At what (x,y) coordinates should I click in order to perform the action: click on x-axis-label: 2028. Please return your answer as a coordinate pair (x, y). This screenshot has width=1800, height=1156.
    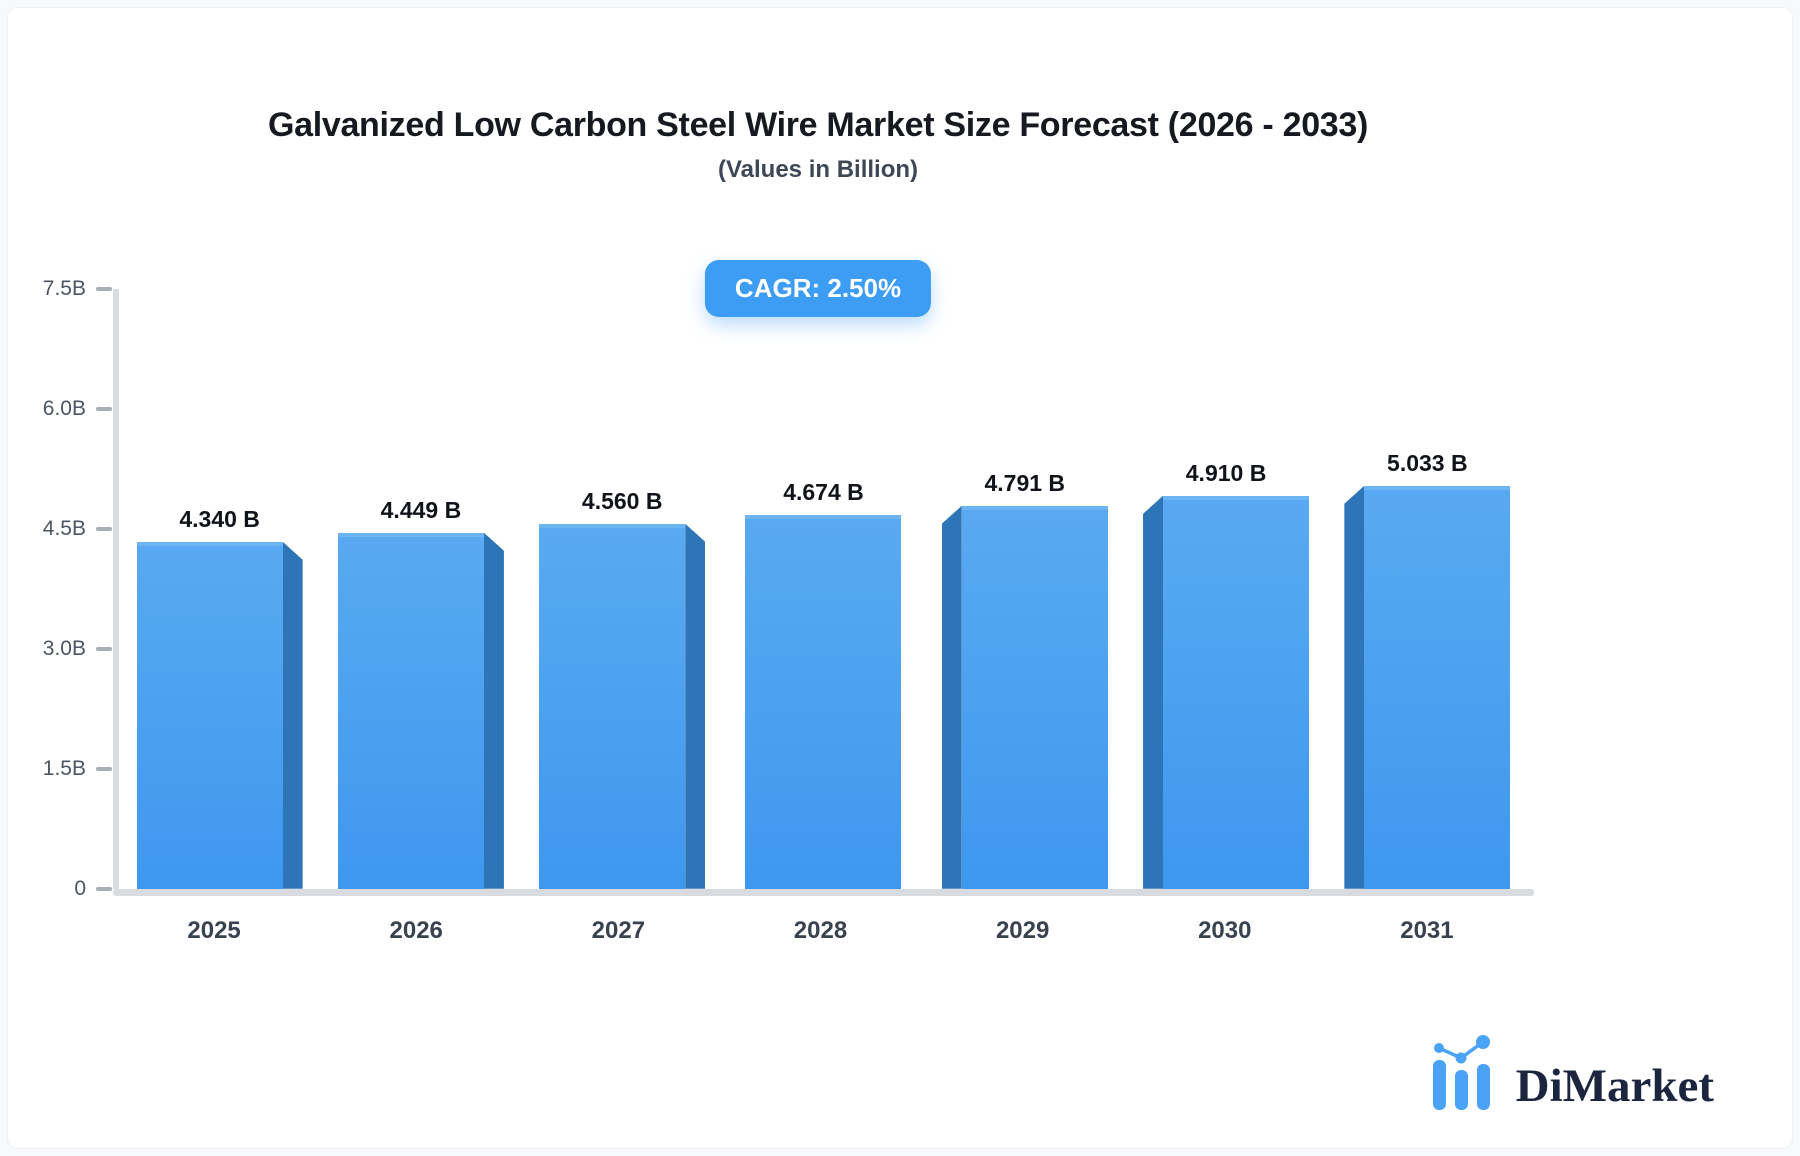
    Looking at the image, I should click on (820, 930).